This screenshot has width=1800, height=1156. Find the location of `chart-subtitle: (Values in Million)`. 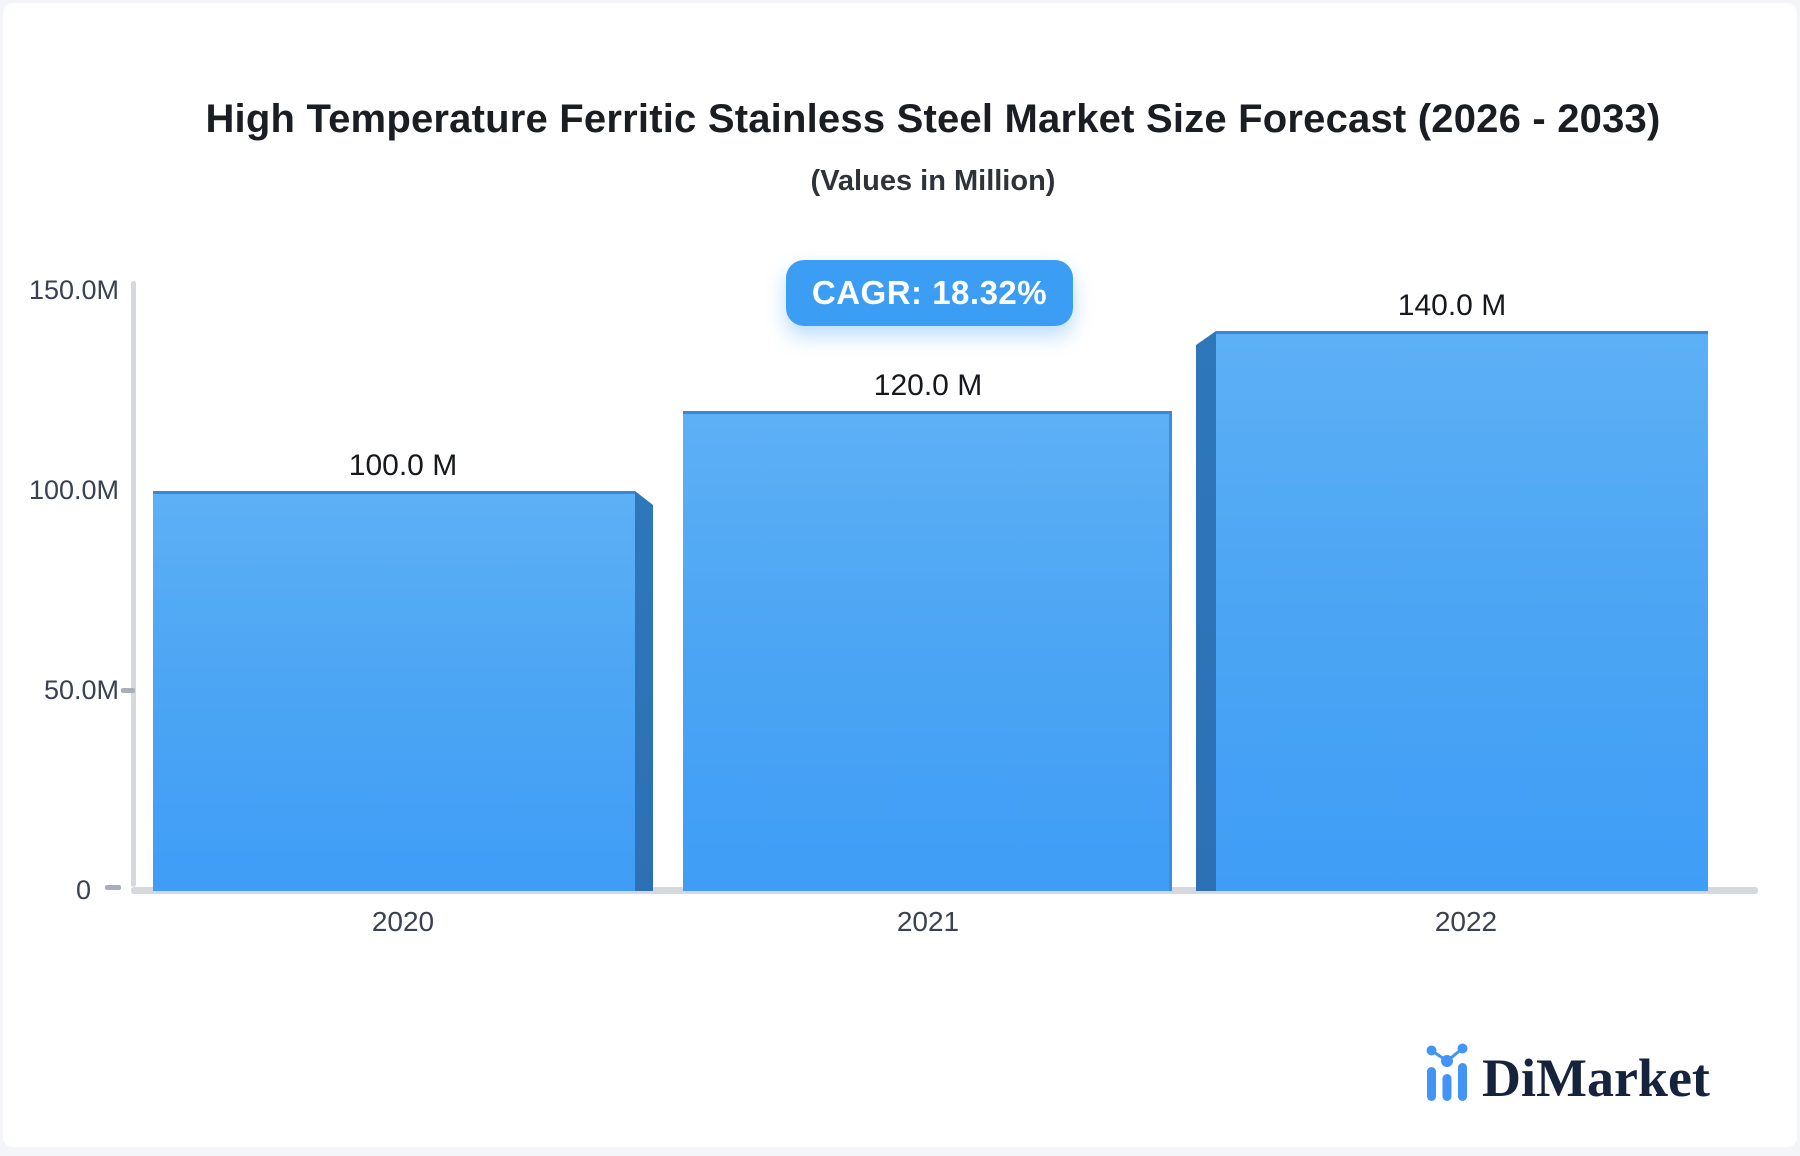

chart-subtitle: (Values in Million) is located at coordinates (933, 181).